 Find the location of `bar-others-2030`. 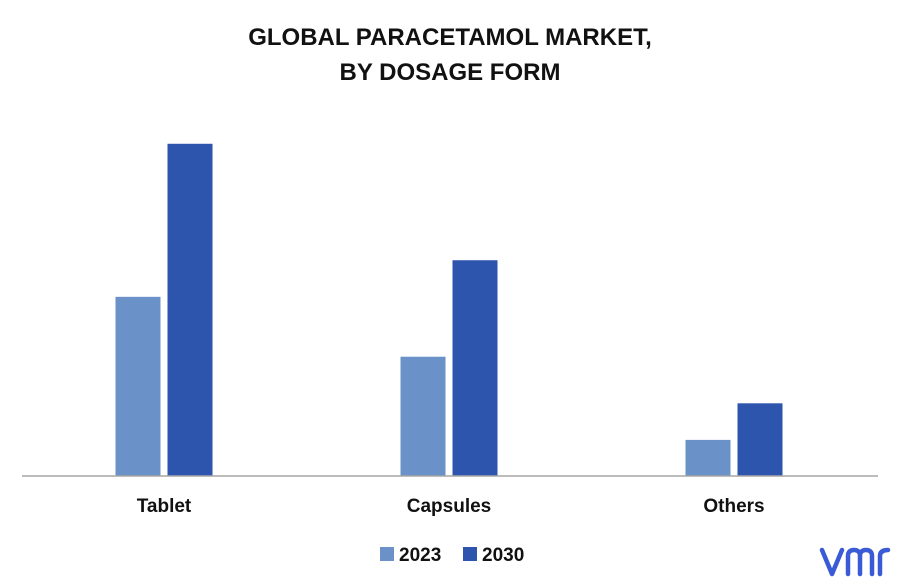

bar-others-2030 is located at coordinates (760, 439).